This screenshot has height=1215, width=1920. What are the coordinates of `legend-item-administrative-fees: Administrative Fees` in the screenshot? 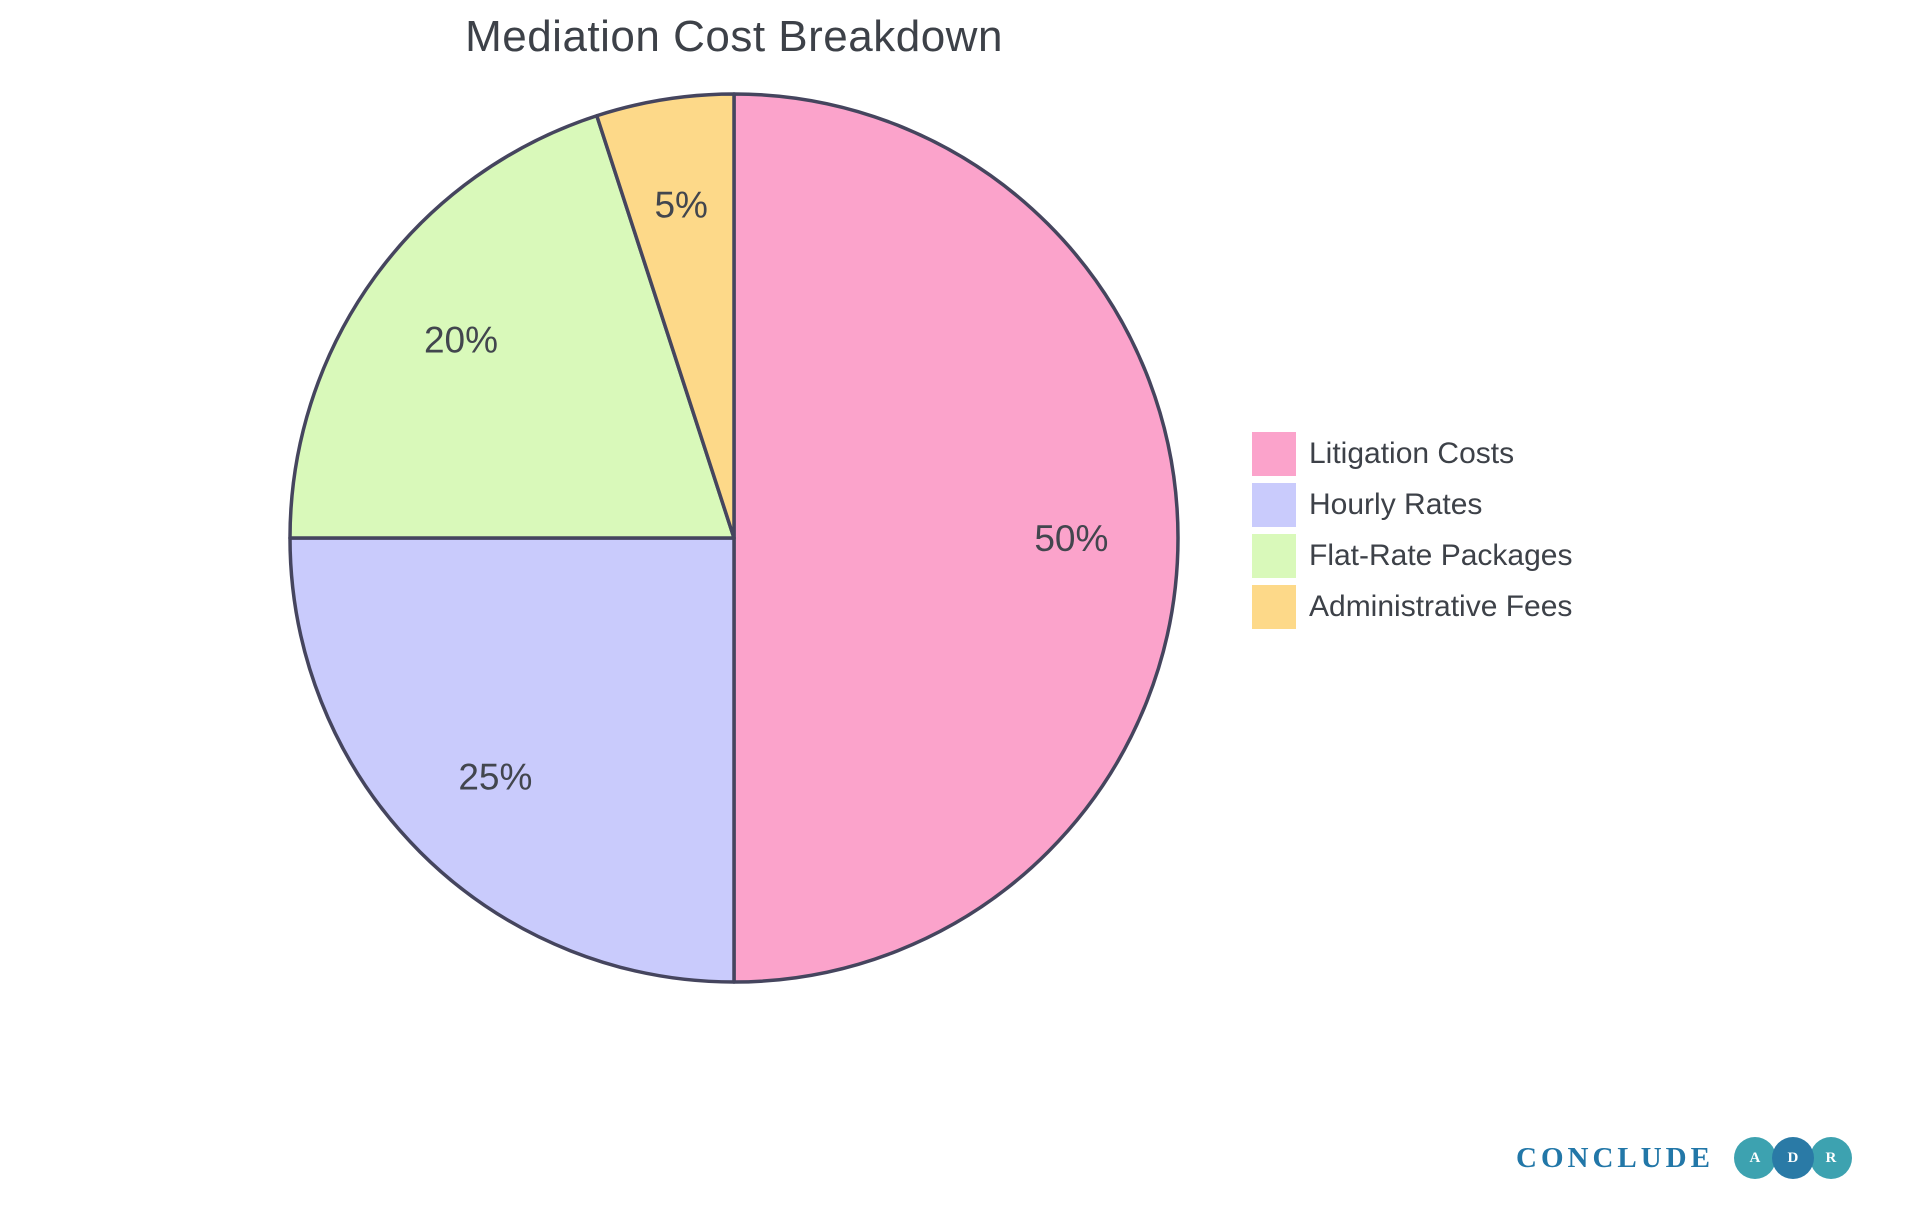 It's located at (1412, 607).